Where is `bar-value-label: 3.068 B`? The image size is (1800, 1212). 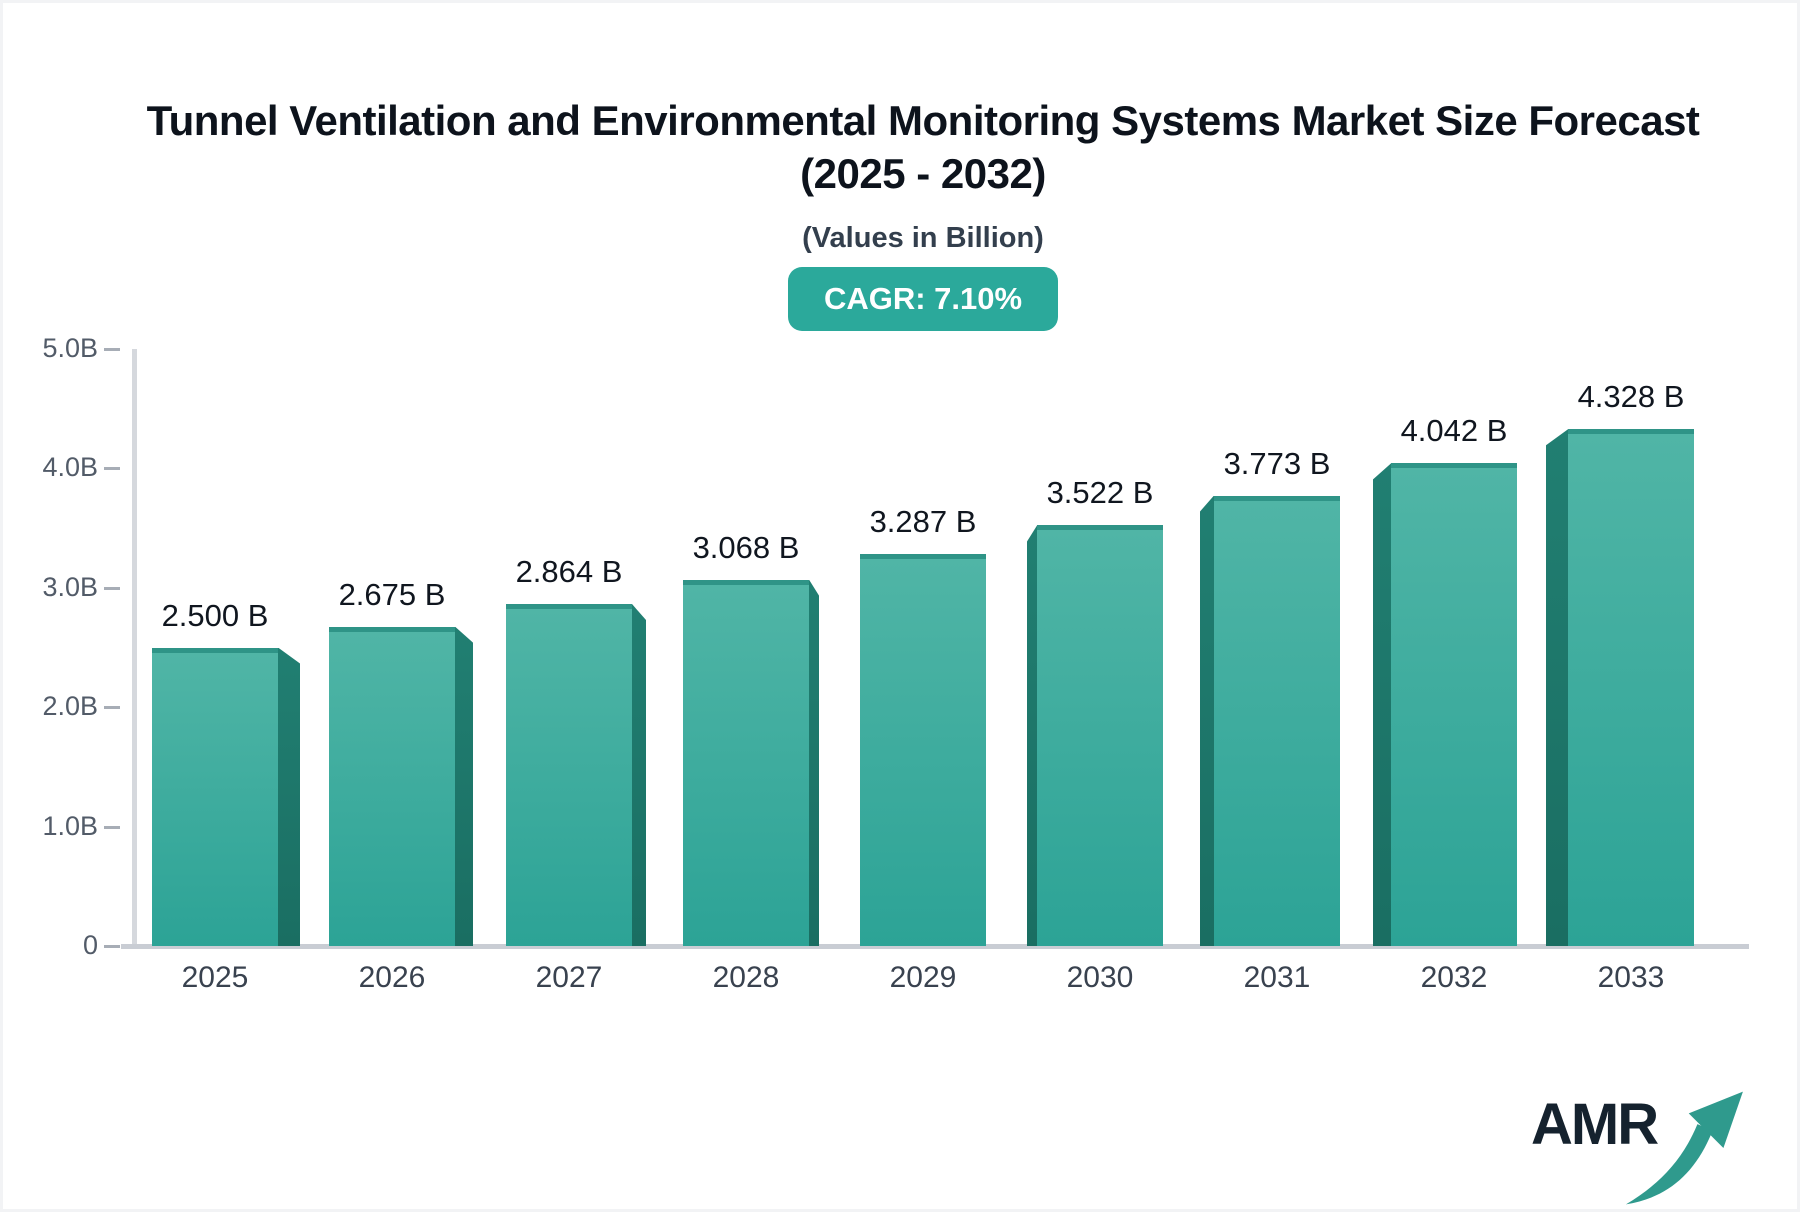
bar-value-label: 3.068 B is located at coordinates (746, 547).